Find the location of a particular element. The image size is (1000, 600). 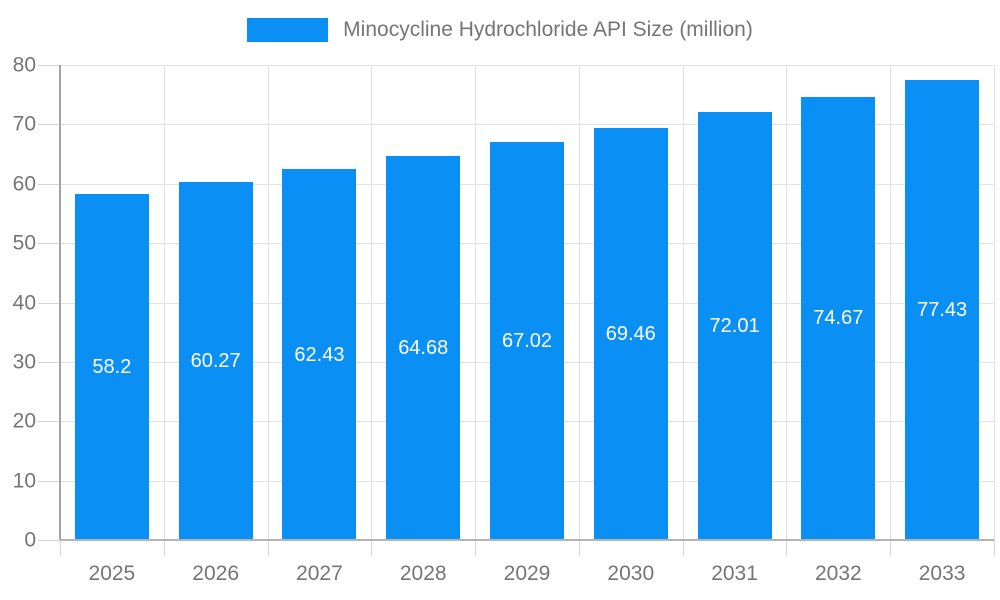

y-axis-tick-label: 60 is located at coordinates (24, 184).